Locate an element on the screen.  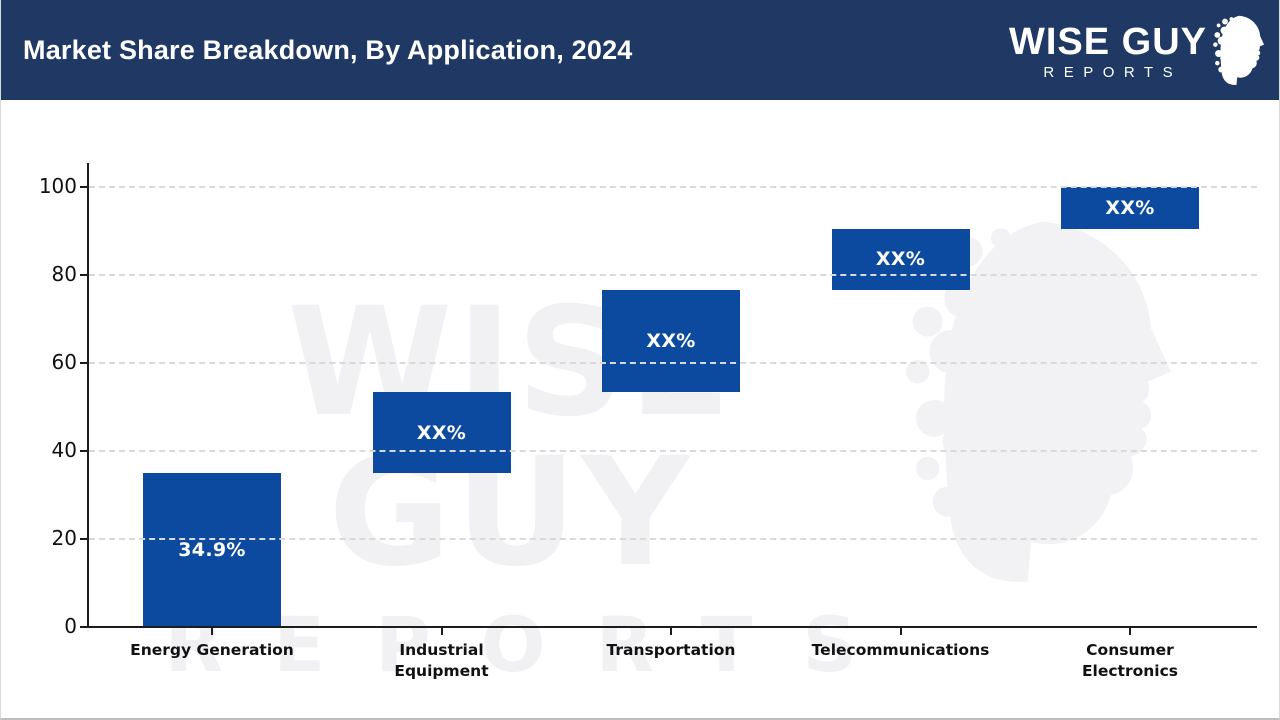
y-tick-label-60: 60 is located at coordinates (64, 362).